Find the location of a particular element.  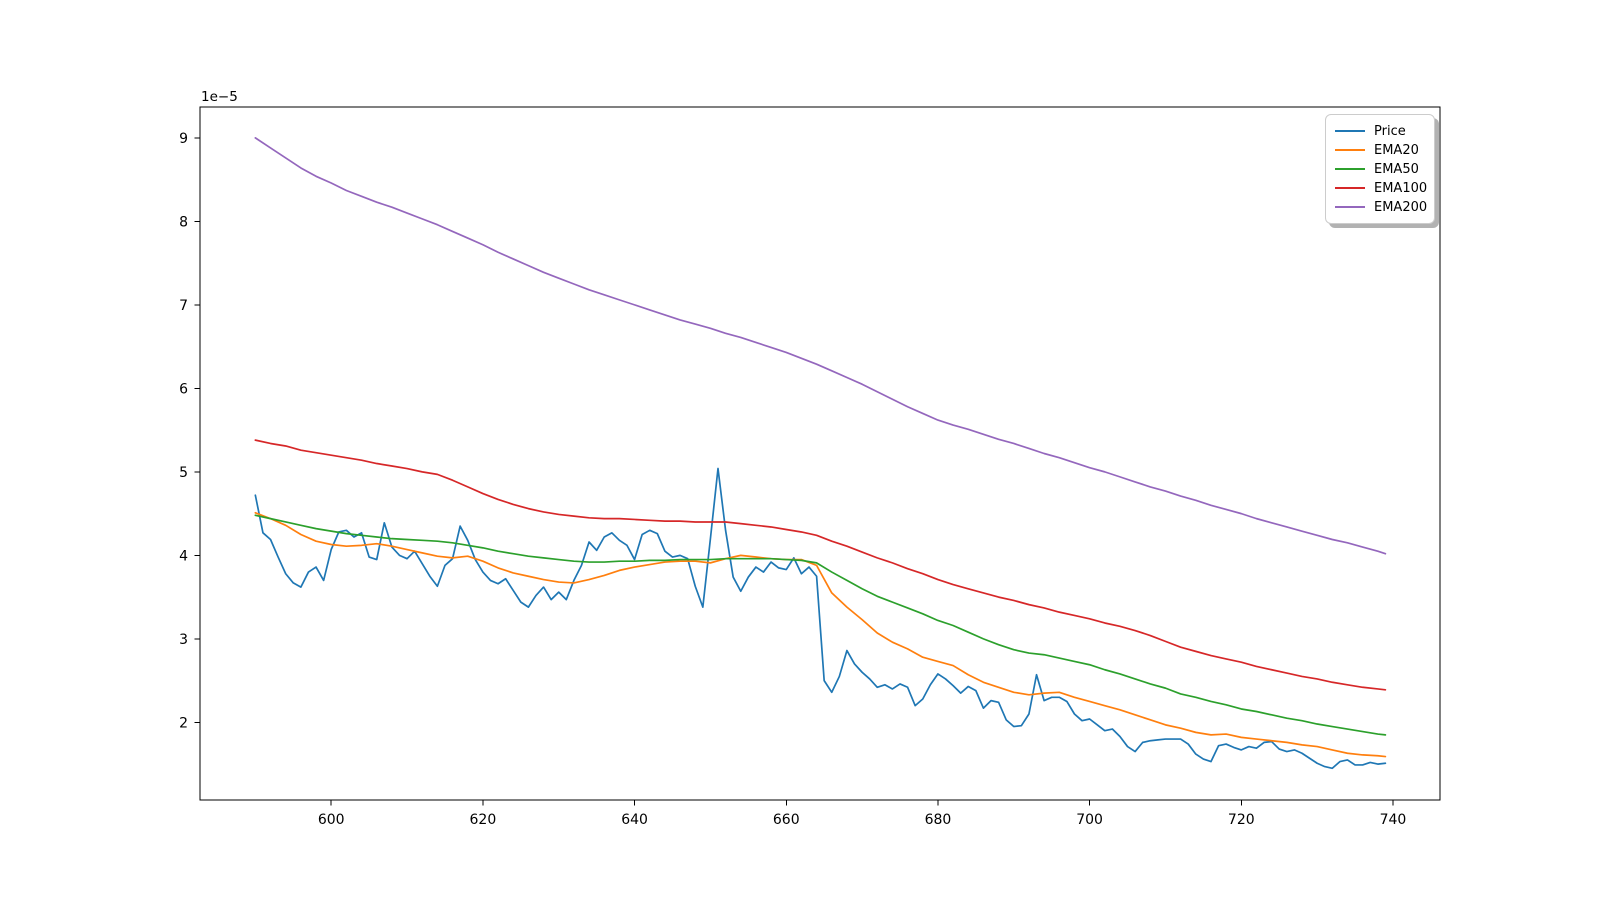

x-tick-label: 620 is located at coordinates (483, 820).